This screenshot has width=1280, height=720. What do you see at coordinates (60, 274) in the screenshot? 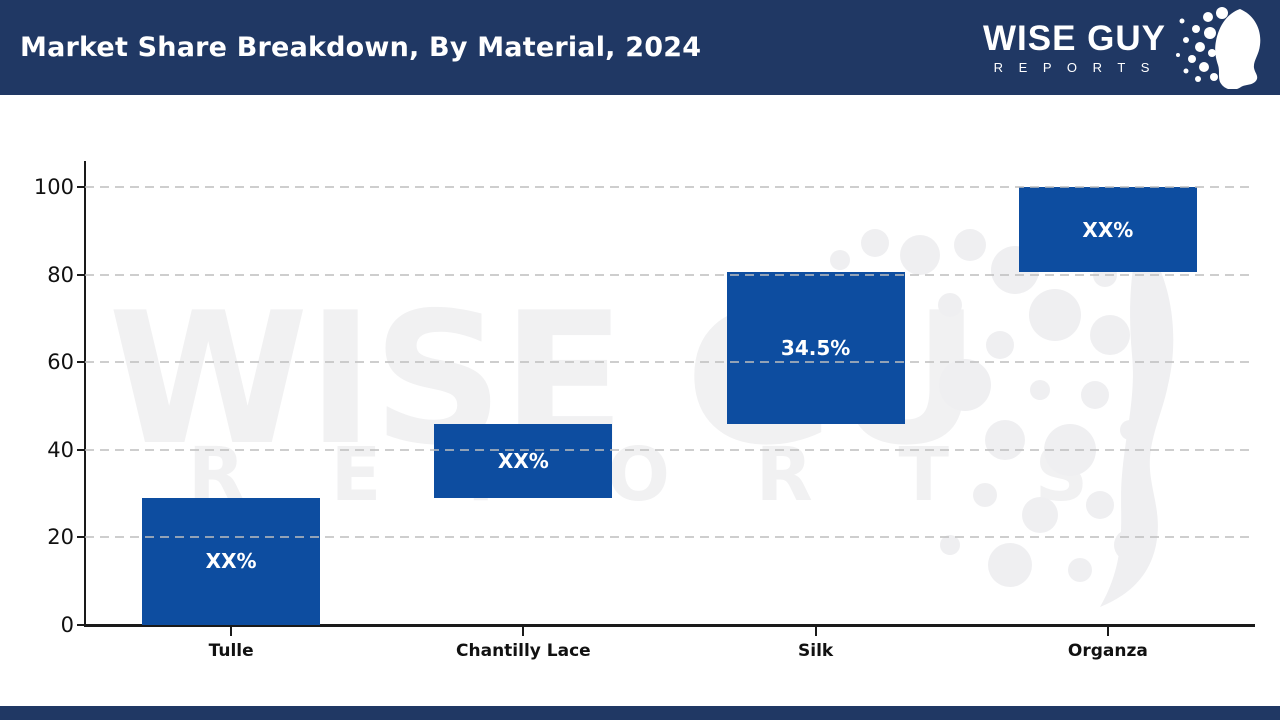
I see `y-tick-label-80: 80` at bounding box center [60, 274].